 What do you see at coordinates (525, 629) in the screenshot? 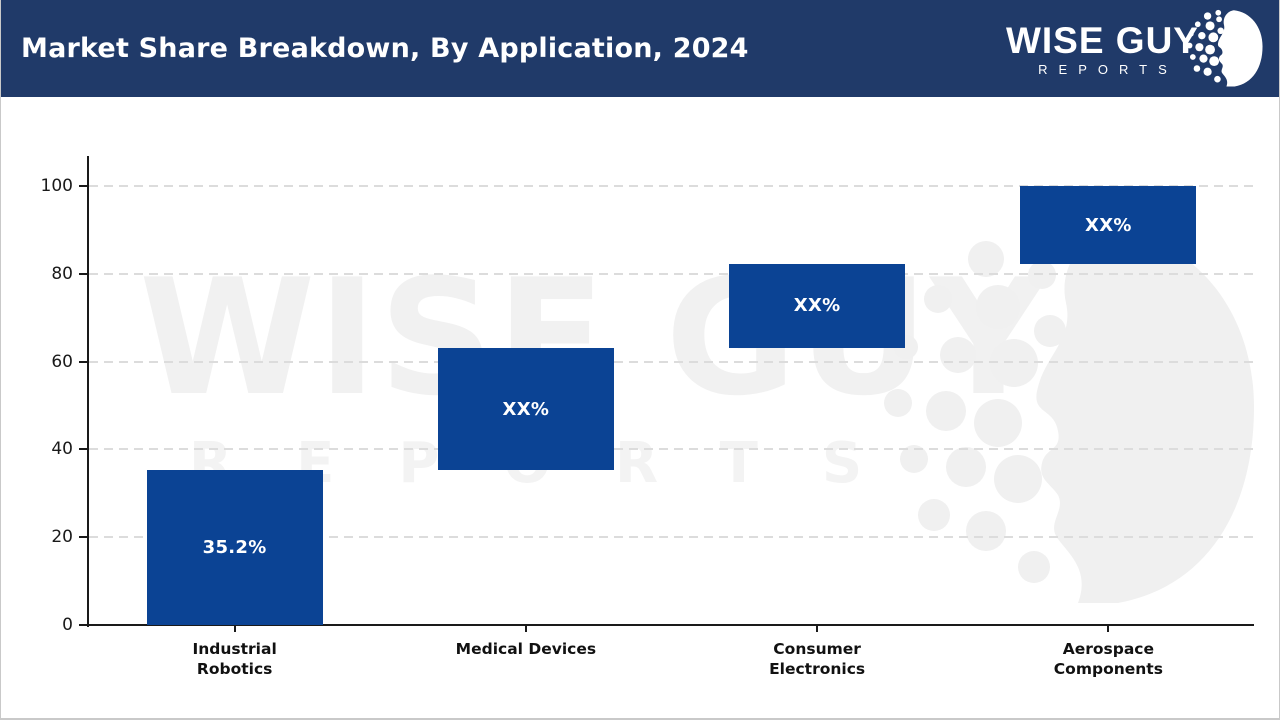
I see `x-tick-medical-devices` at bounding box center [525, 629].